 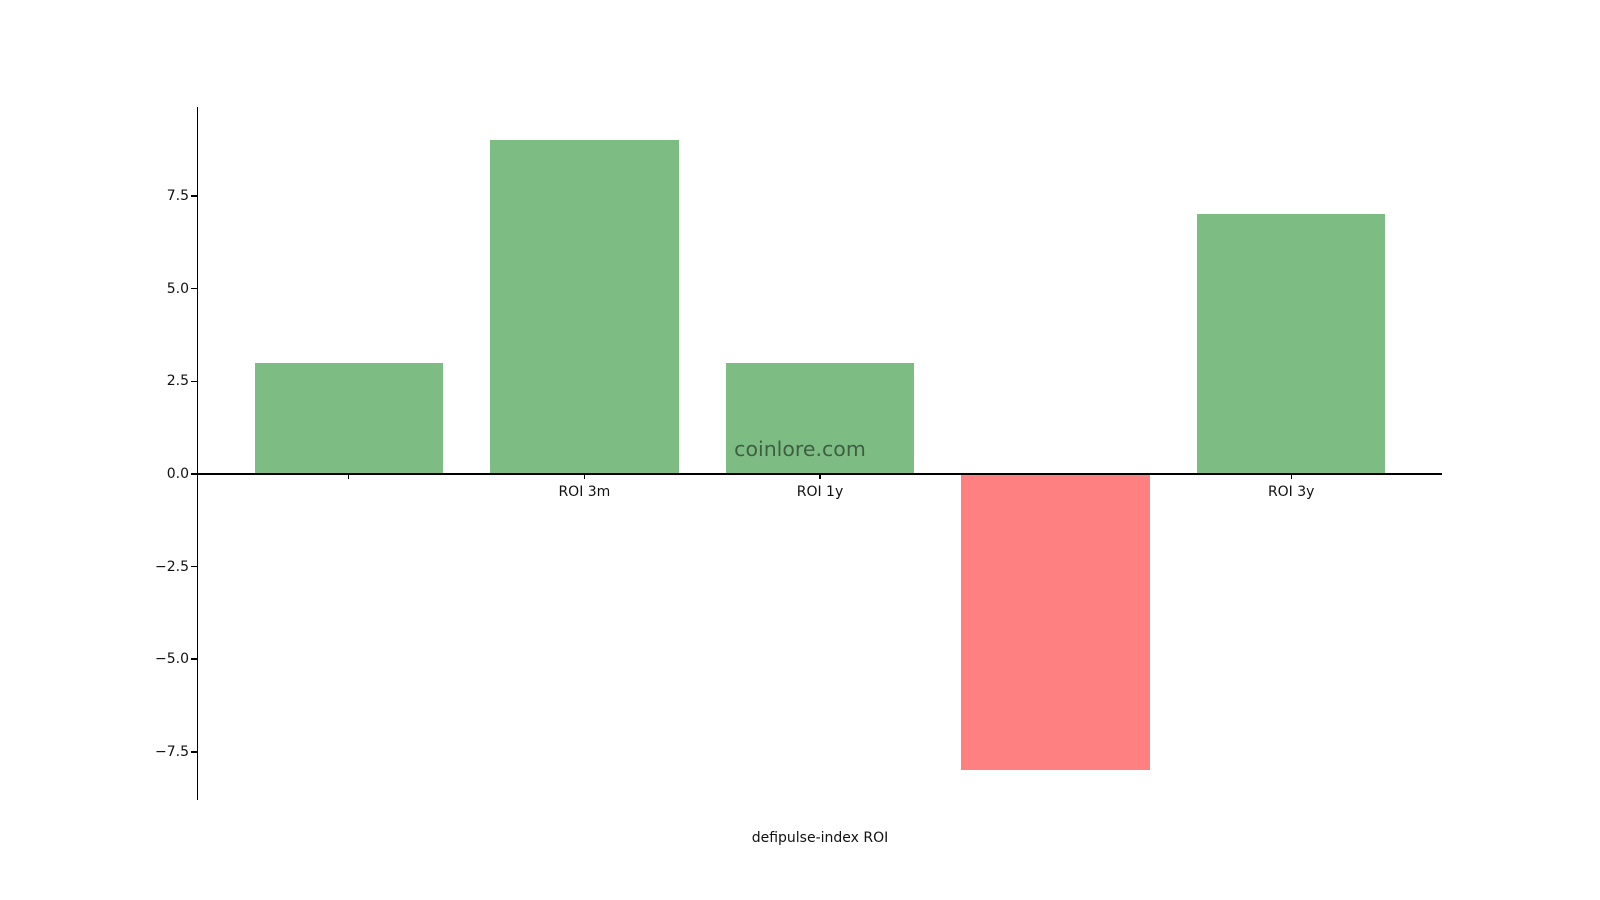 I want to click on bar-negative, so click(x=1055, y=622).